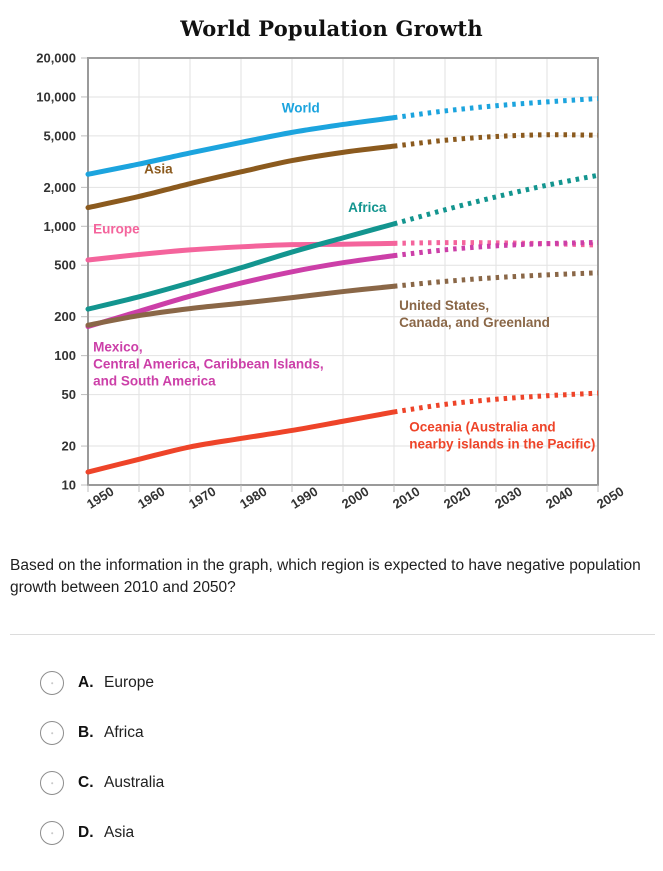 The height and width of the screenshot is (871, 663). What do you see at coordinates (65, 265) in the screenshot?
I see `y-axis-label: 500` at bounding box center [65, 265].